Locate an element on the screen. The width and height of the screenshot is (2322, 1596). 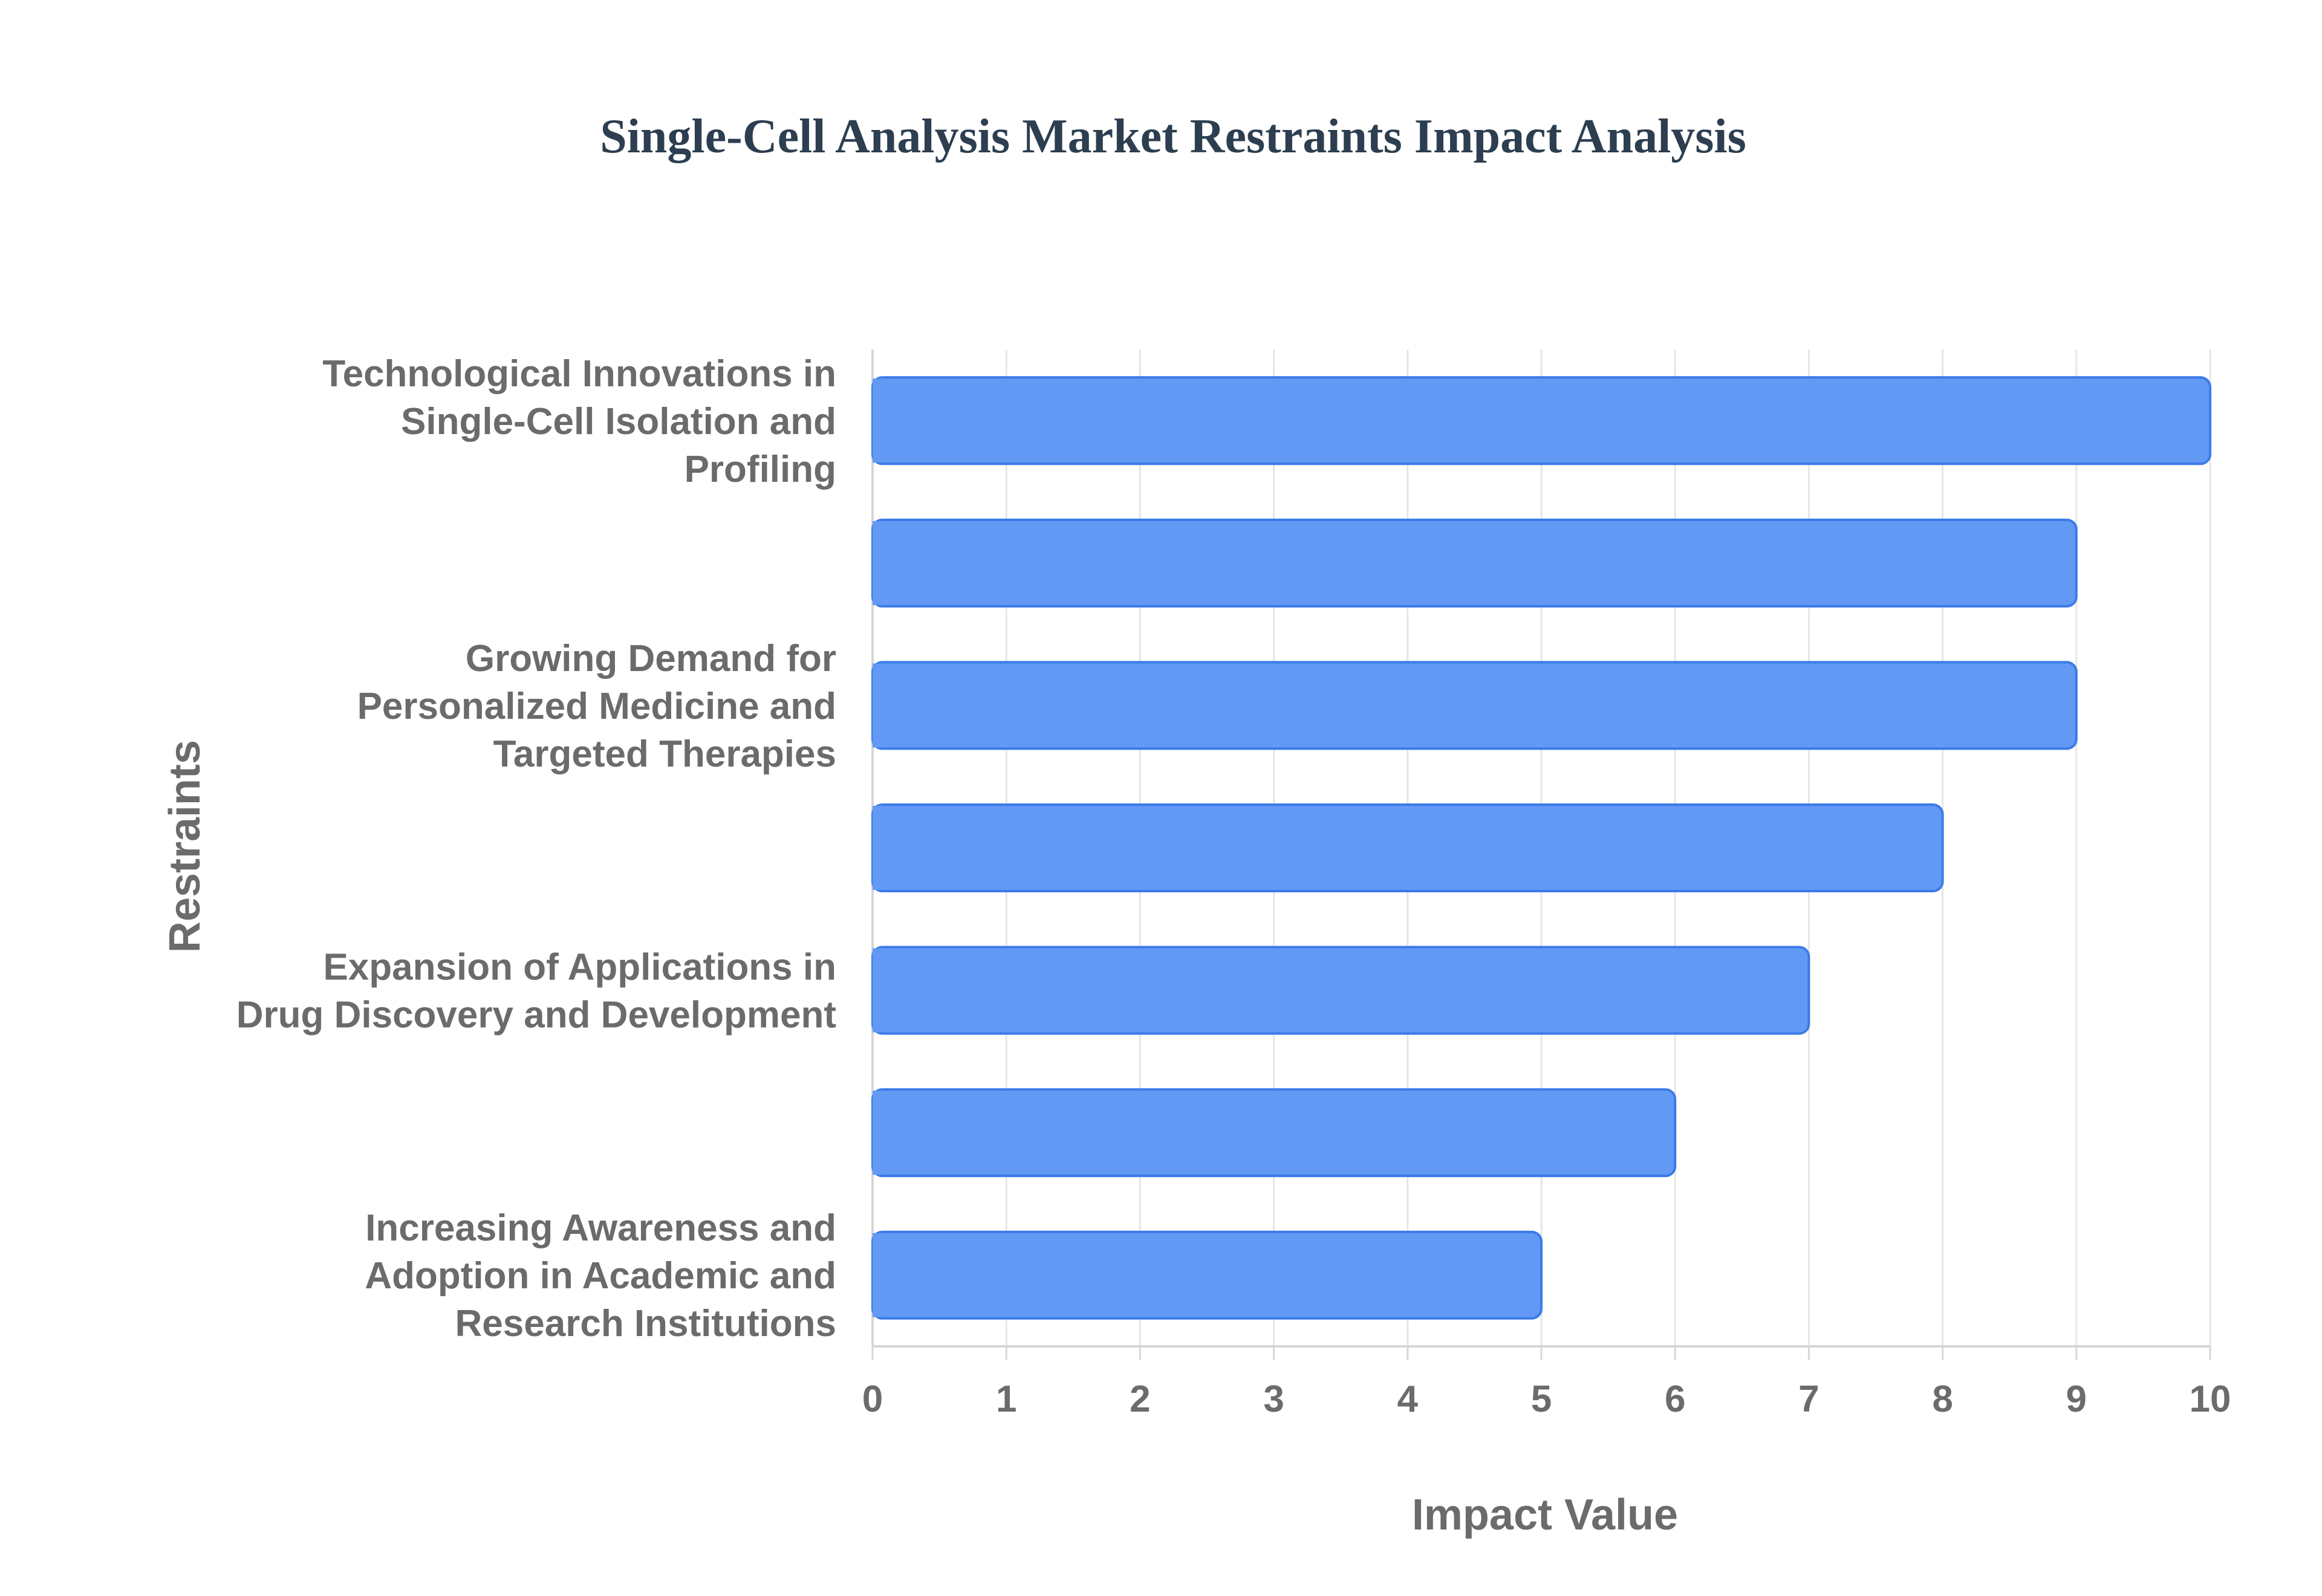
x-tick-label: 2 is located at coordinates (1140, 1399).